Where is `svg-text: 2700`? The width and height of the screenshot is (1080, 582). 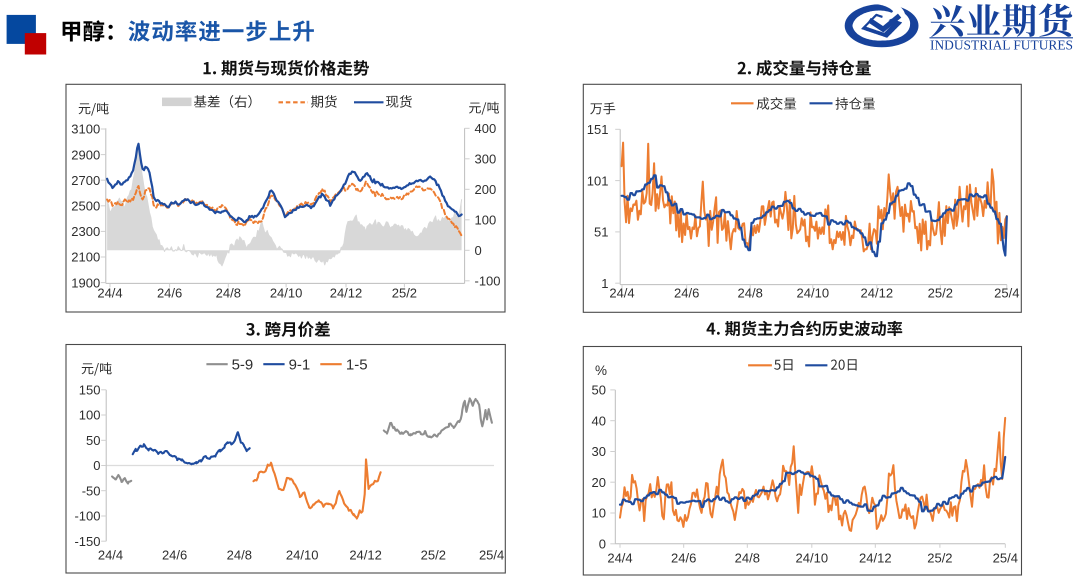 svg-text: 2700 is located at coordinates (85, 180).